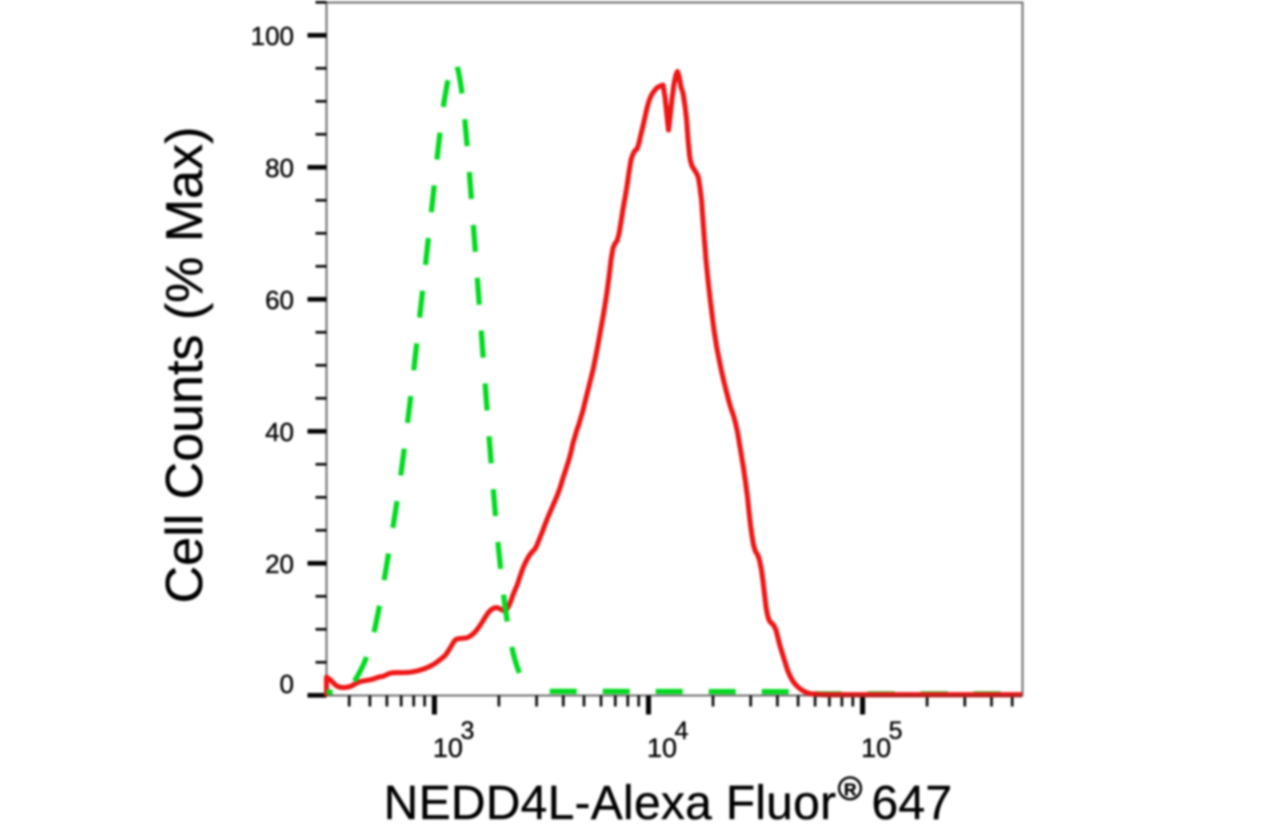  I want to click on svg-text: 0, so click(287, 684).